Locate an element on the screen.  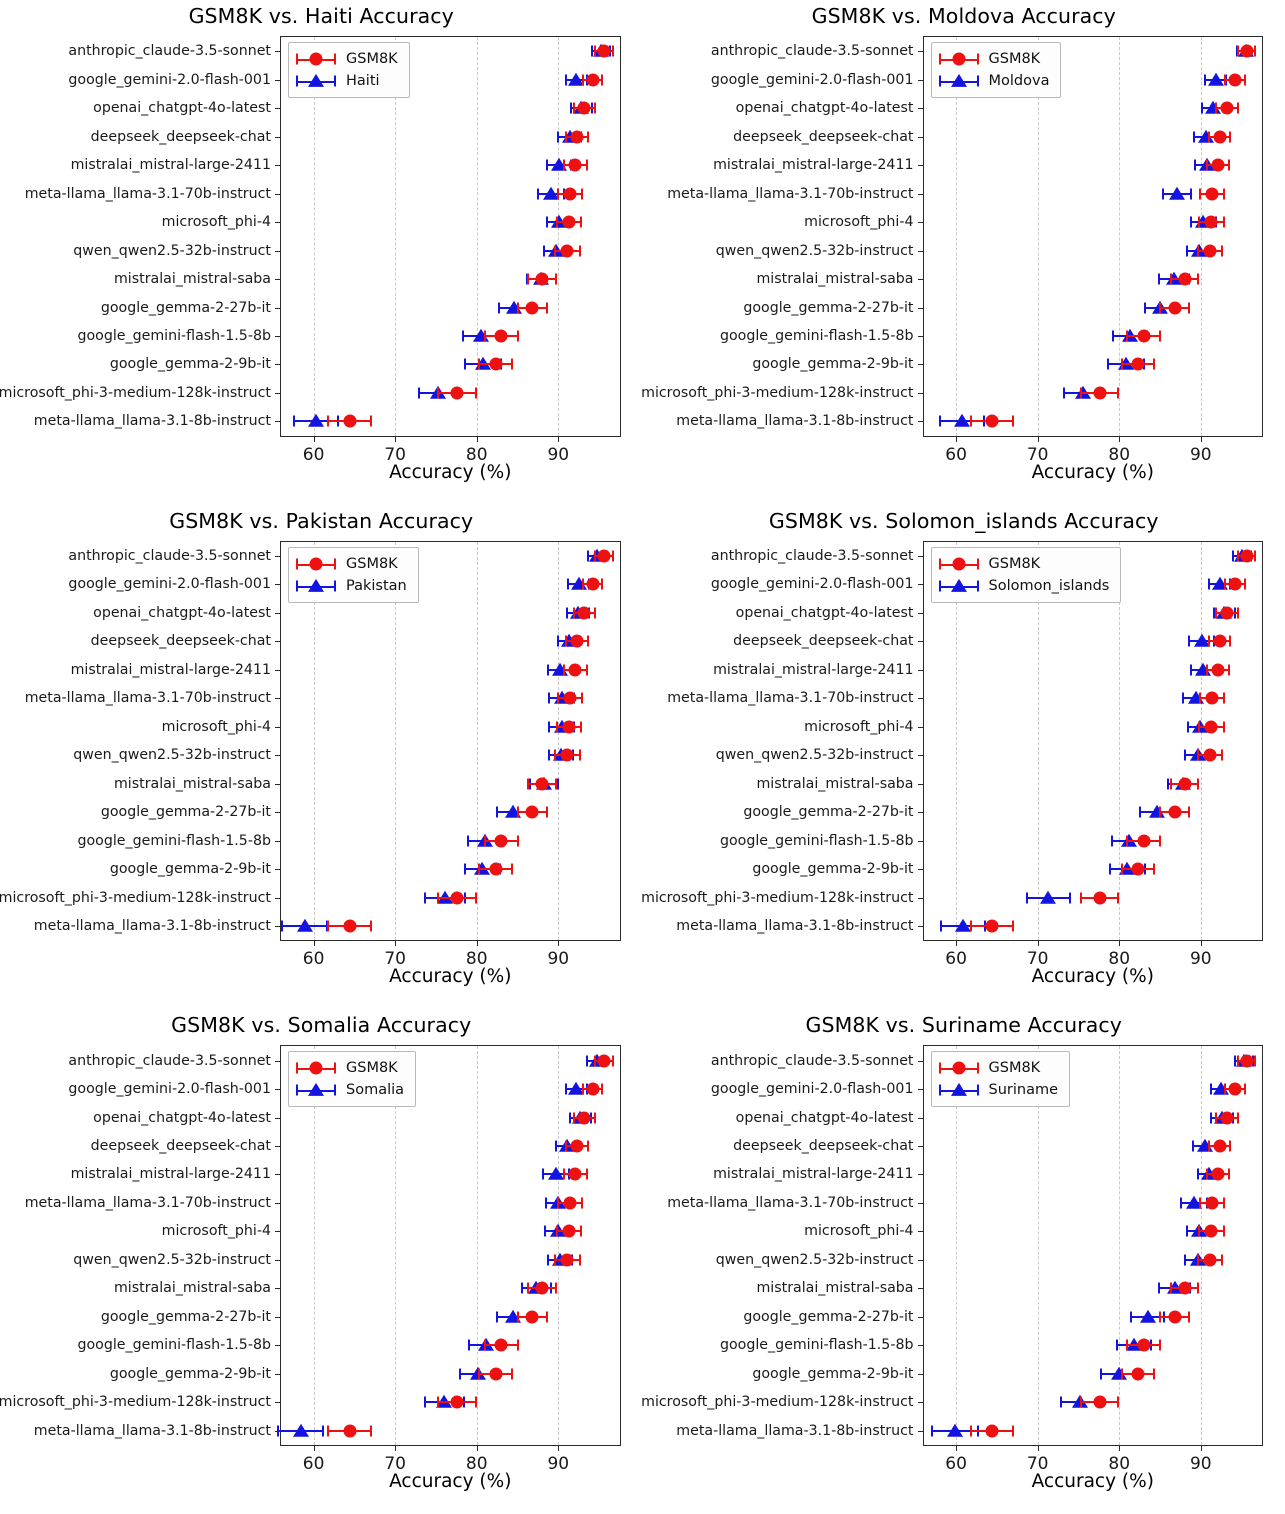
legend-country: Pakistan is located at coordinates (351, 586).